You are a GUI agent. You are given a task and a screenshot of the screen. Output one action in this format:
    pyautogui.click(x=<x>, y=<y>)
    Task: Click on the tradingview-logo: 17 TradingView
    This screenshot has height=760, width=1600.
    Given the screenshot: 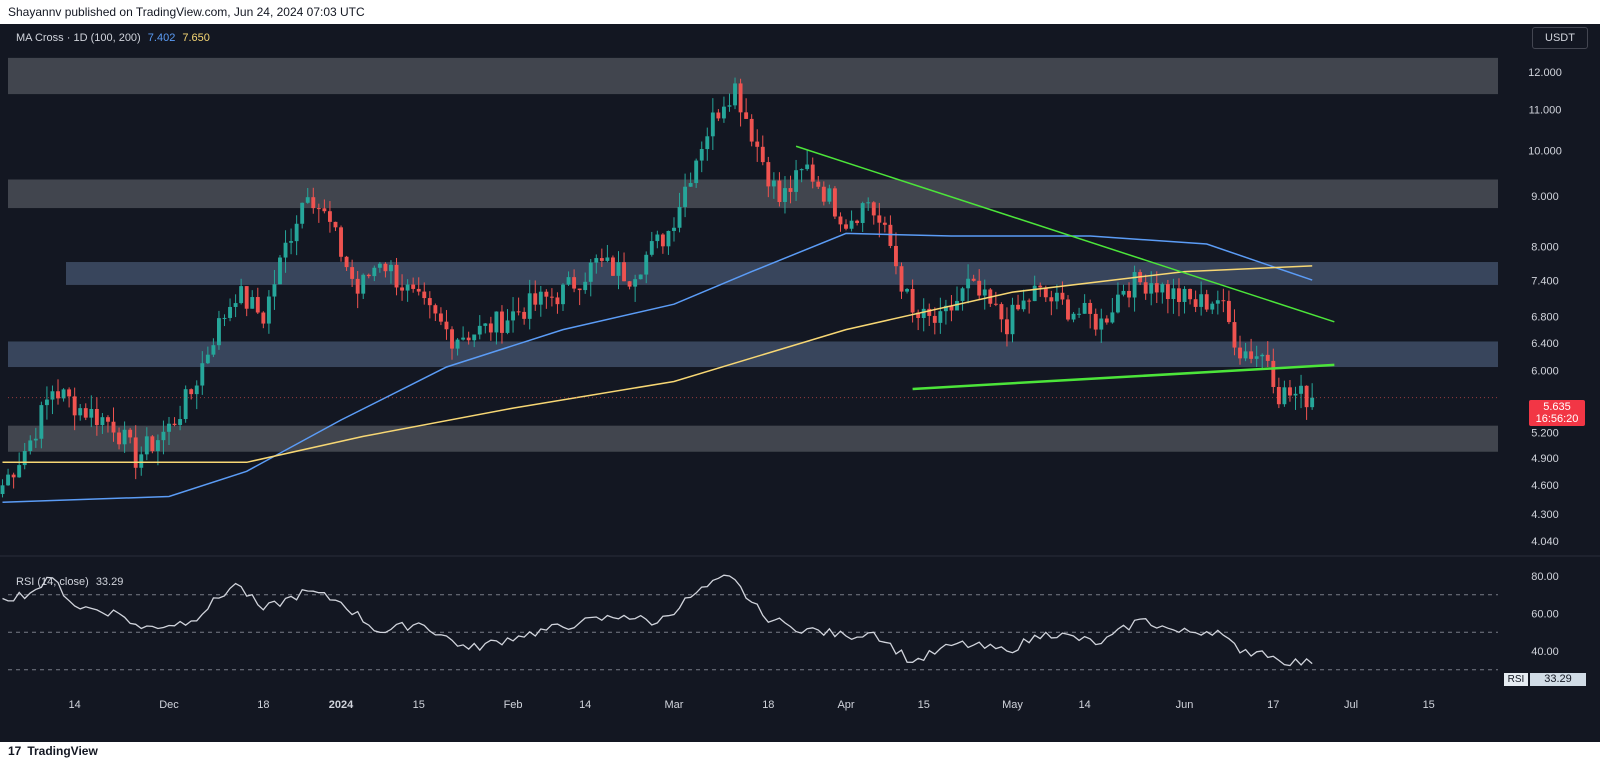 What is the action you would take?
    pyautogui.click(x=53, y=751)
    